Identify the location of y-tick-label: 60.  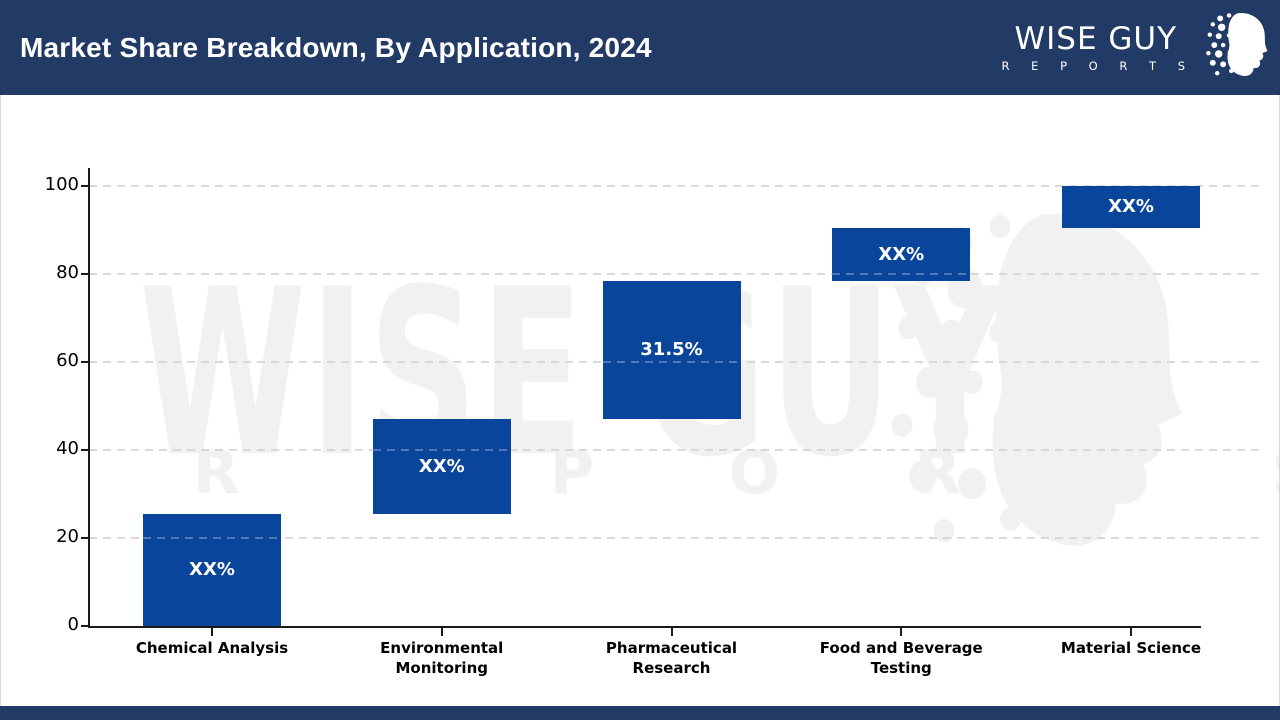
(67, 360).